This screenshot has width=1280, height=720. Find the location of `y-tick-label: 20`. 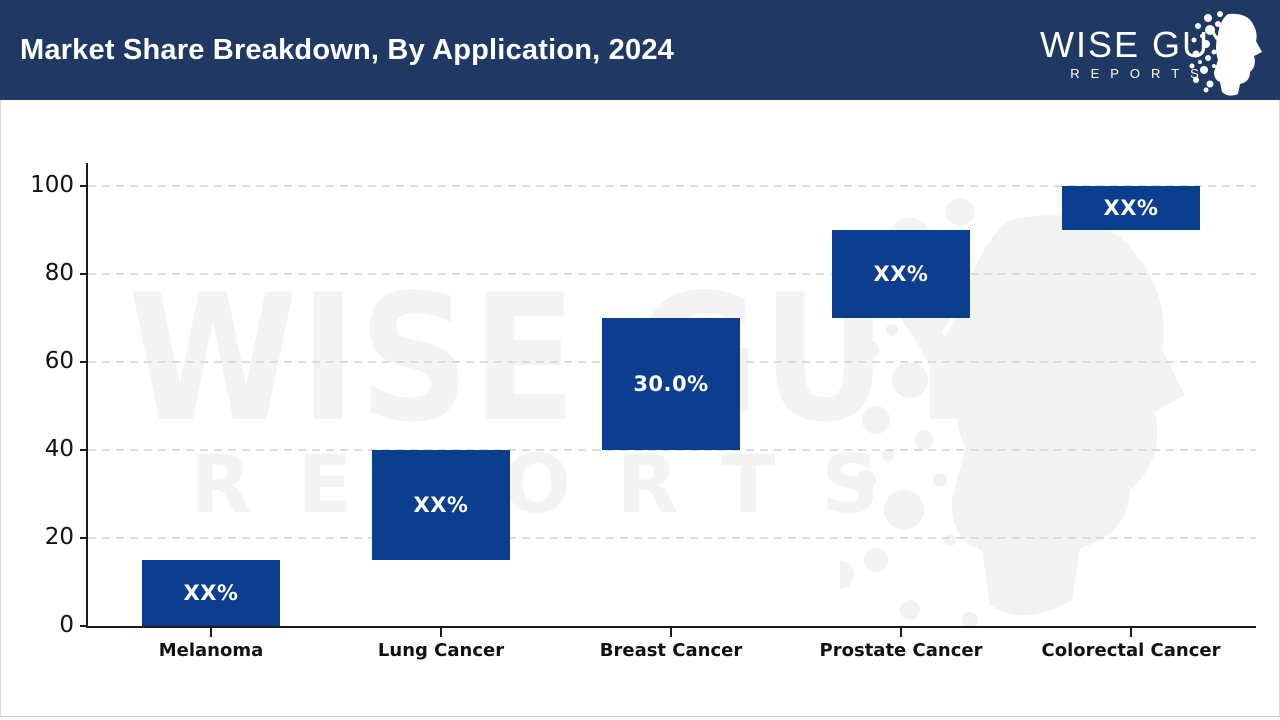

y-tick-label: 20 is located at coordinates (59, 537).